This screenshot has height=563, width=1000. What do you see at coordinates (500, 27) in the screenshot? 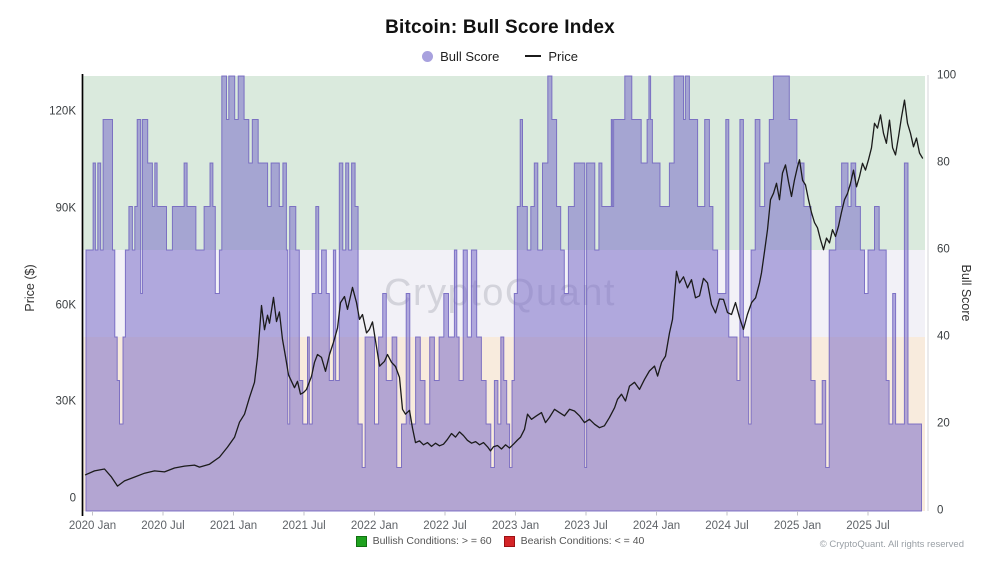
I see `chart-title: Bitcoin: Bull Score Index` at bounding box center [500, 27].